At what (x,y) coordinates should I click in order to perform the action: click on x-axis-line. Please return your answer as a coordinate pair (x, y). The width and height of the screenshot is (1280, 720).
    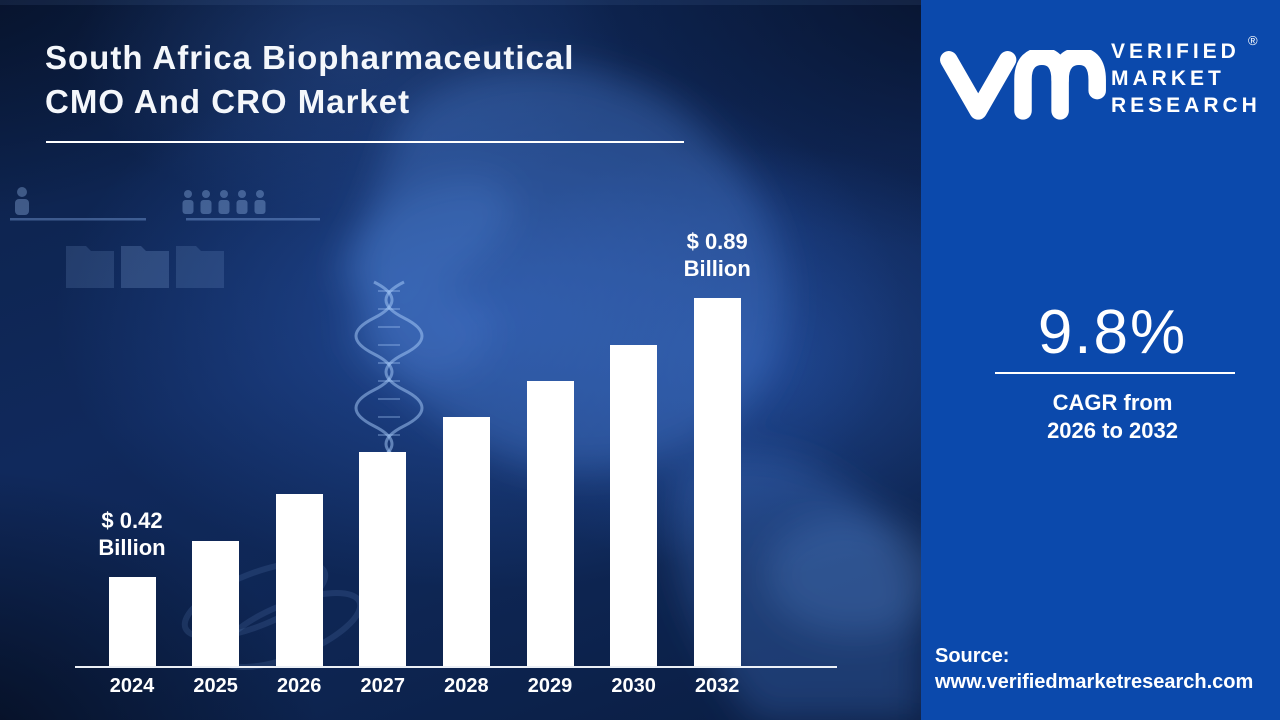
    Looking at the image, I should click on (456, 667).